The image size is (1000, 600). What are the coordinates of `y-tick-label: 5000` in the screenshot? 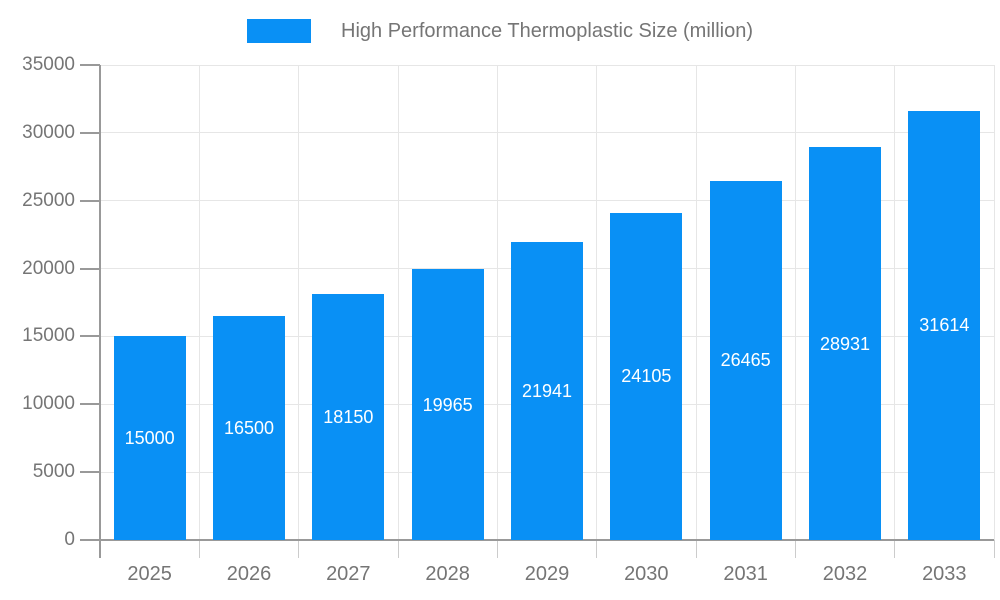 It's located at (53, 472).